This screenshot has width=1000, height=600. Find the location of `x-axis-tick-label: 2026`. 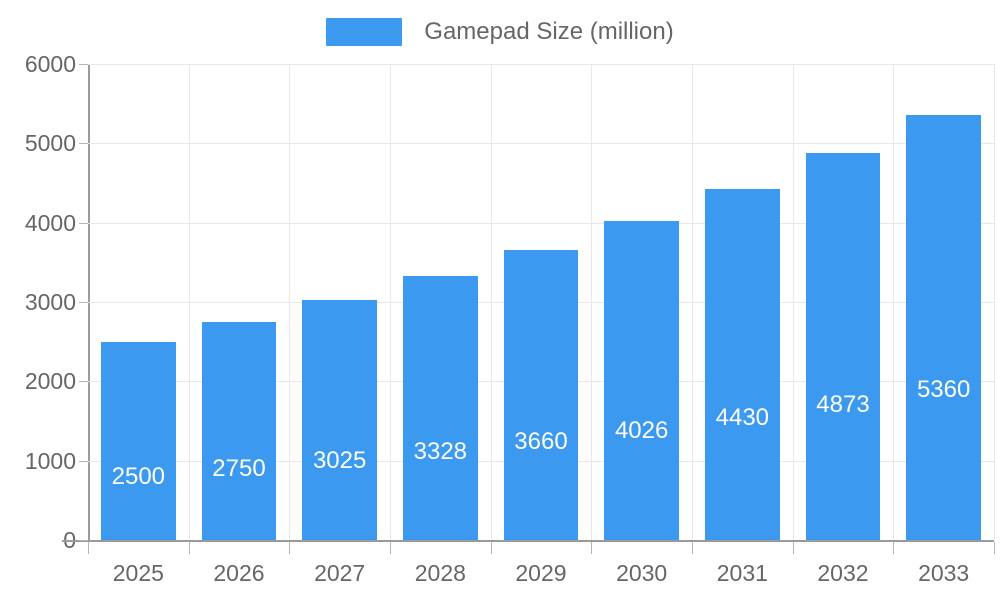

x-axis-tick-label: 2026 is located at coordinates (239, 573).